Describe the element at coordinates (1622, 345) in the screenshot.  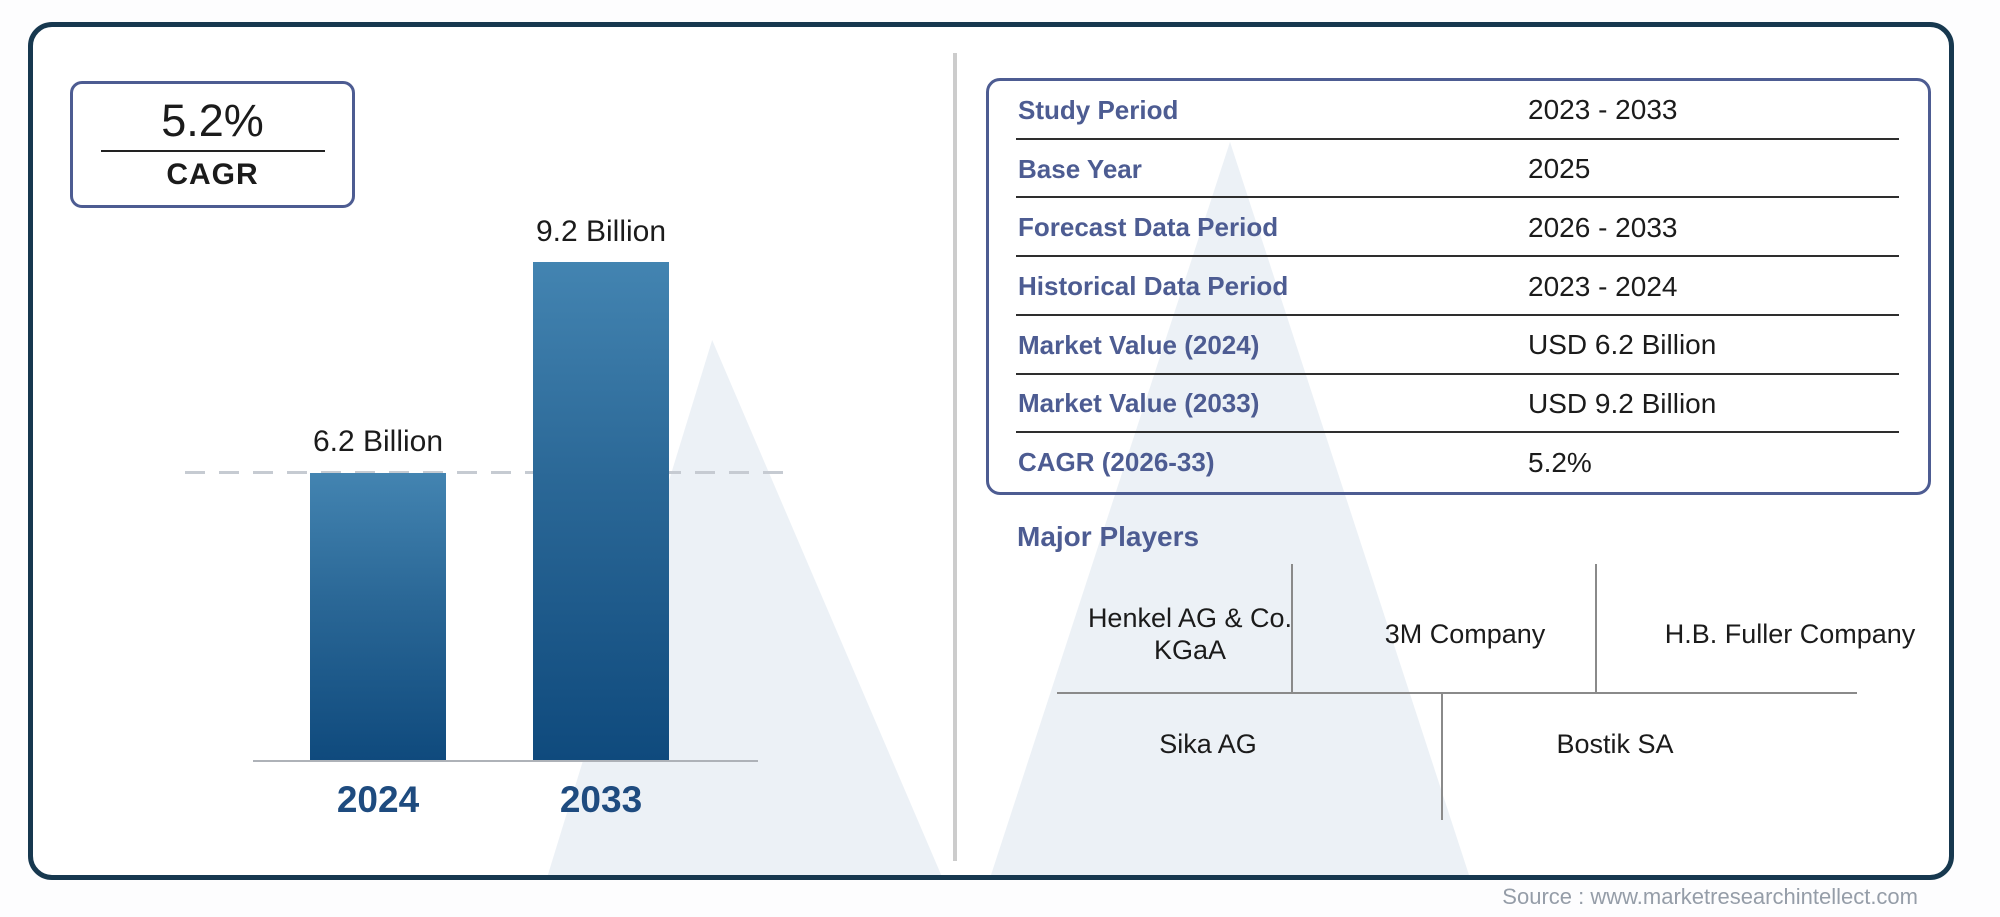
I see `row-value: USD 6.2 Billion` at that location.